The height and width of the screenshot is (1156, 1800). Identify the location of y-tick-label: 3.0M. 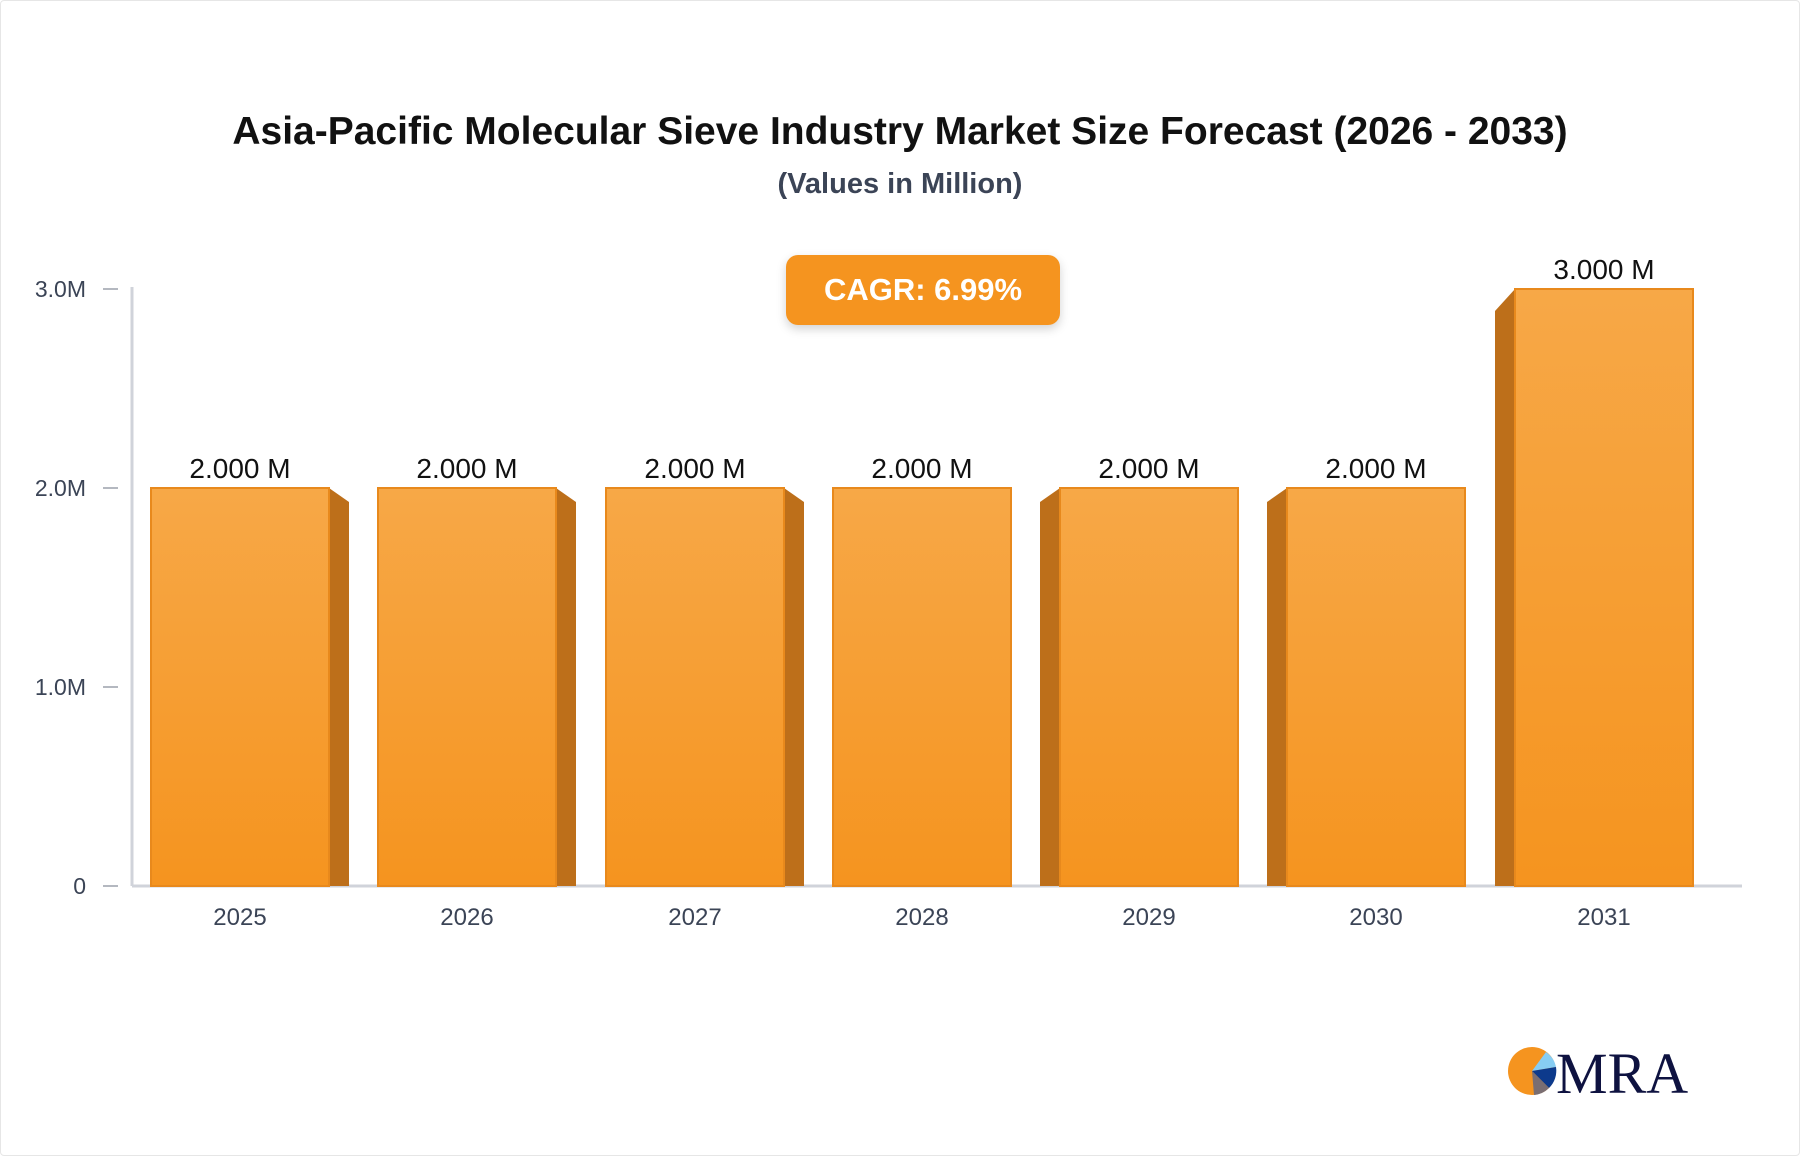
(60, 289).